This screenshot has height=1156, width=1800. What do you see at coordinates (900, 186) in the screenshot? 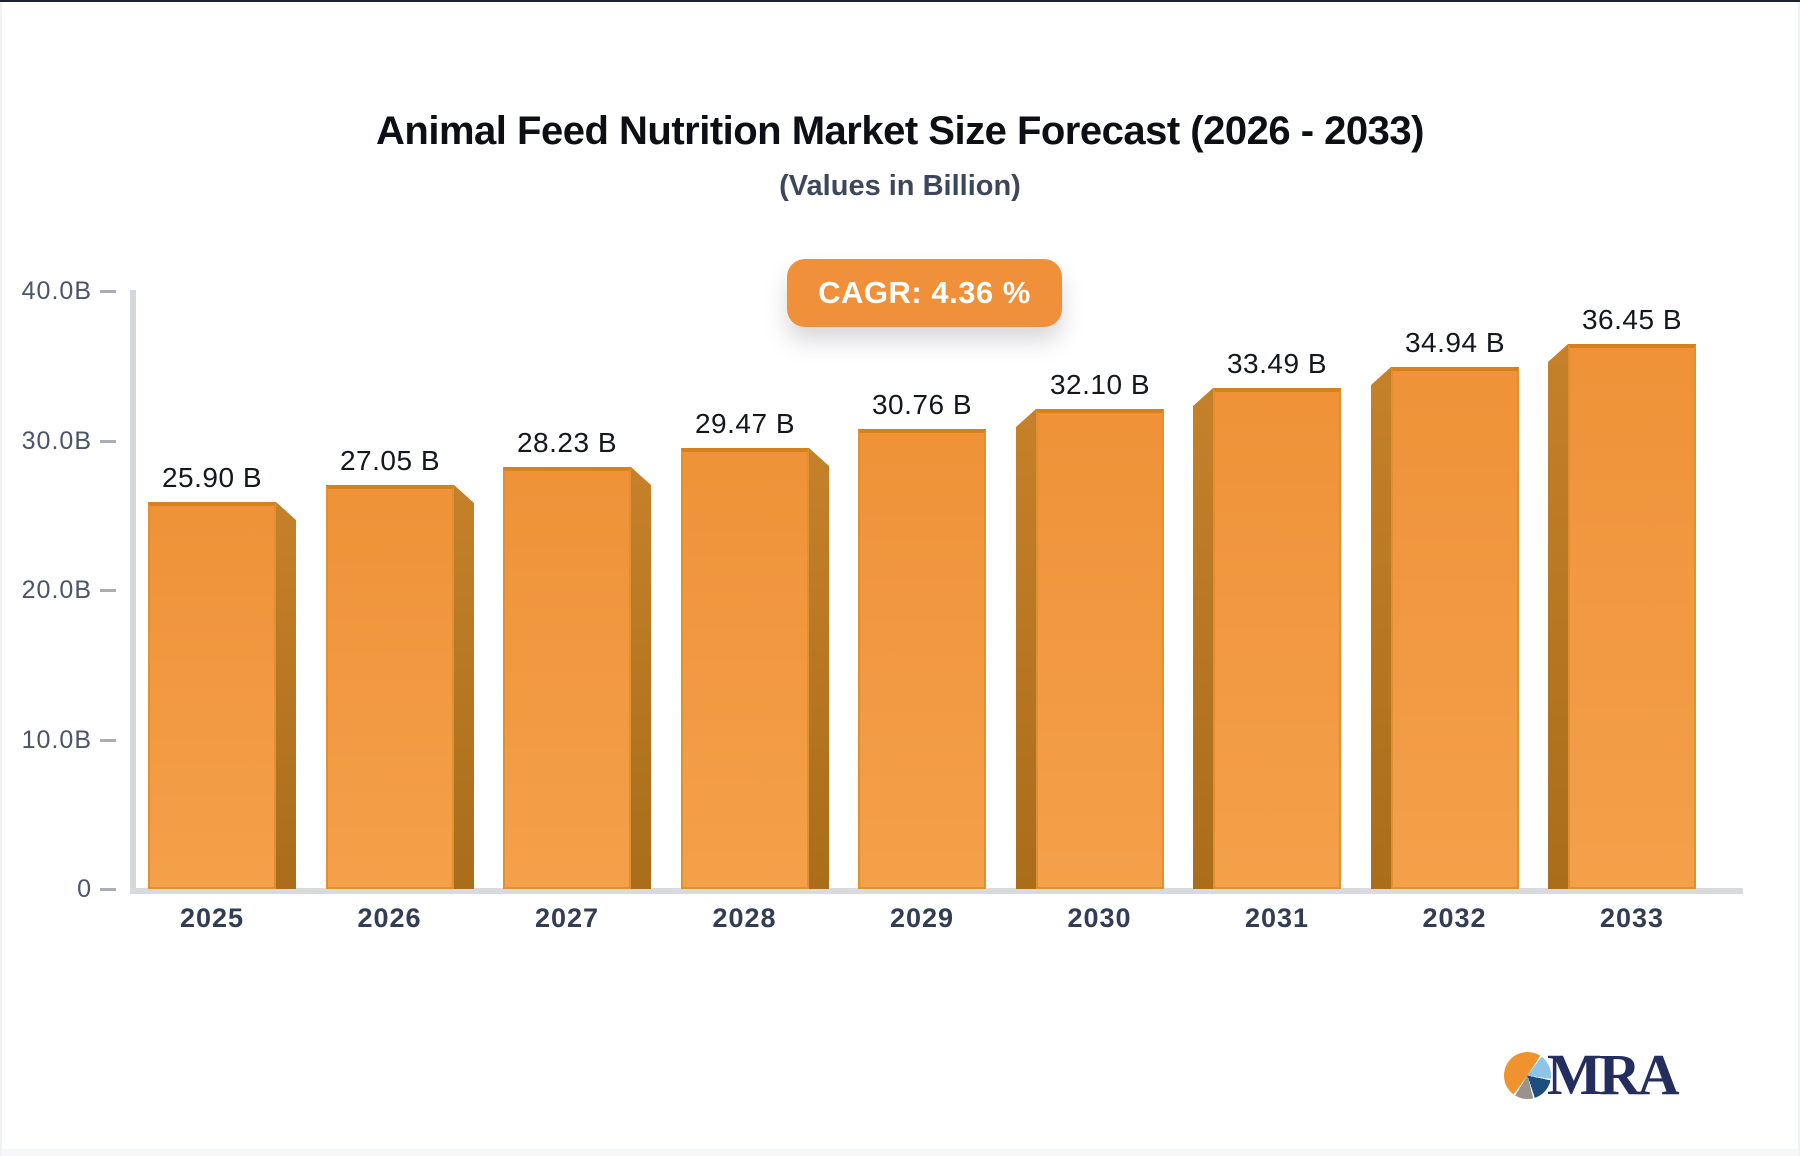
I see `chart-subtitle: (Values in Billion)` at bounding box center [900, 186].